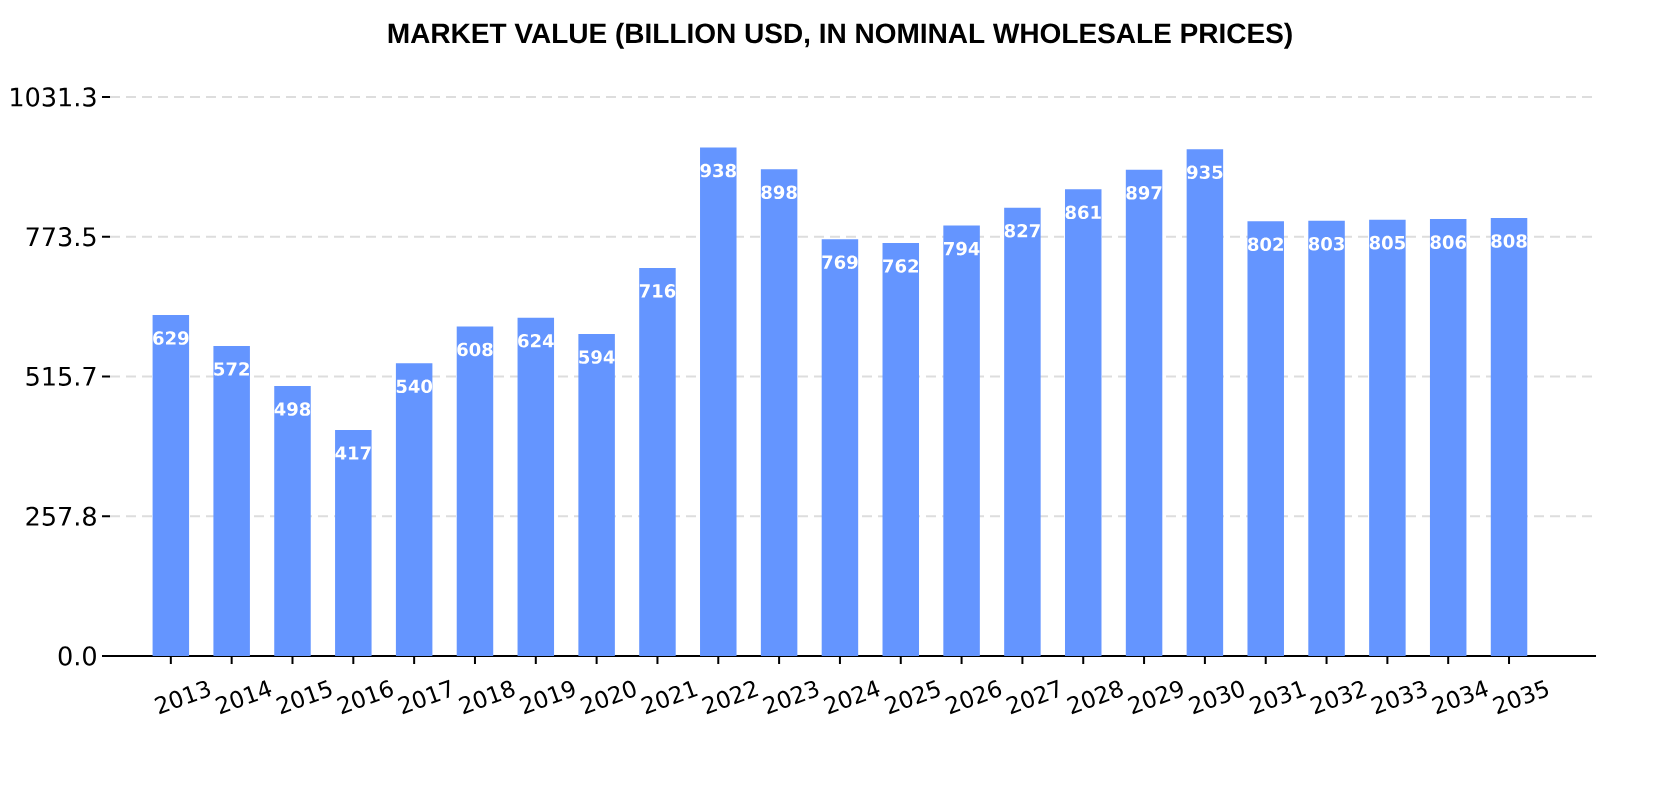 Image resolution: width=1680 pixels, height=800 pixels. Describe the element at coordinates (423, 697) in the screenshot. I see `x-tick-label: 2017` at that location.